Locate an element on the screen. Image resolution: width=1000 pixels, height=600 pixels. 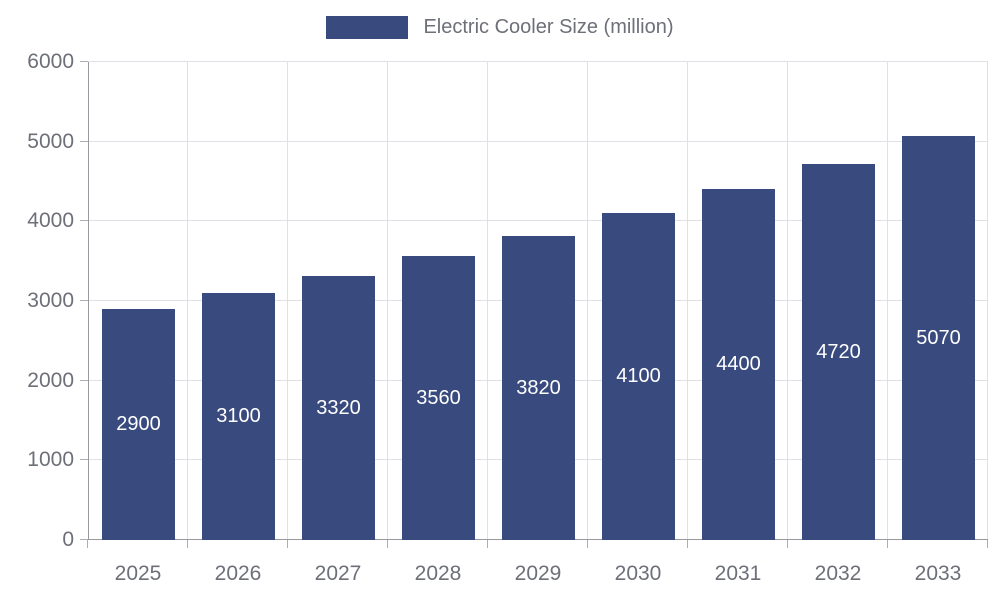
x-tick-label: 2025 is located at coordinates (138, 573).